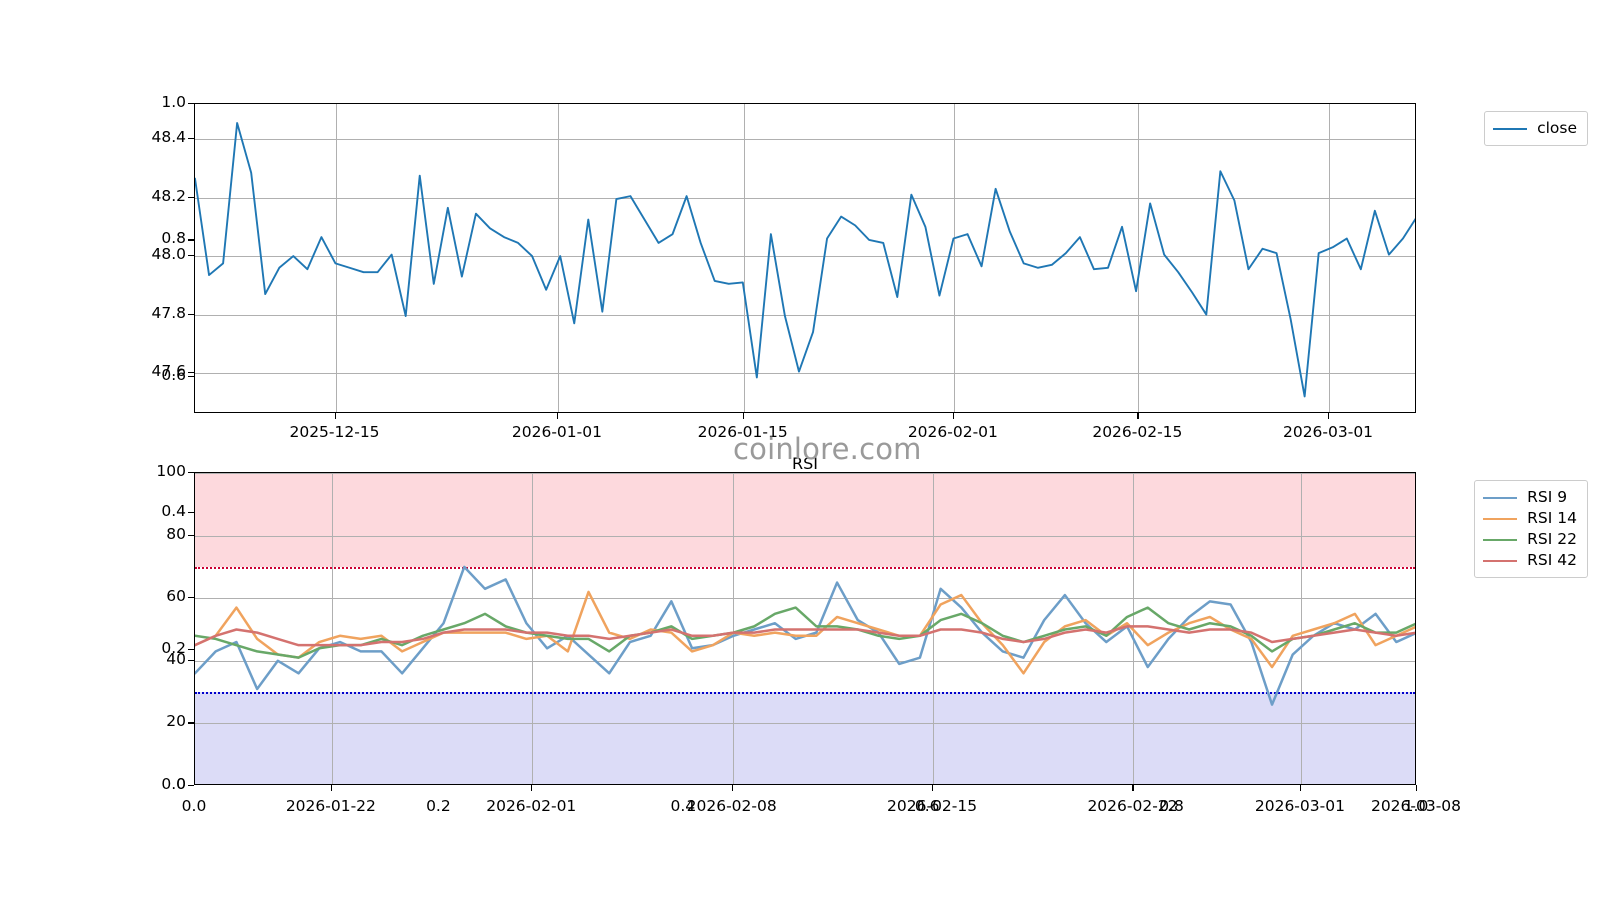 The height and width of the screenshot is (900, 1600). What do you see at coordinates (1510, 128) in the screenshot?
I see `price-legend-swatch` at bounding box center [1510, 128].